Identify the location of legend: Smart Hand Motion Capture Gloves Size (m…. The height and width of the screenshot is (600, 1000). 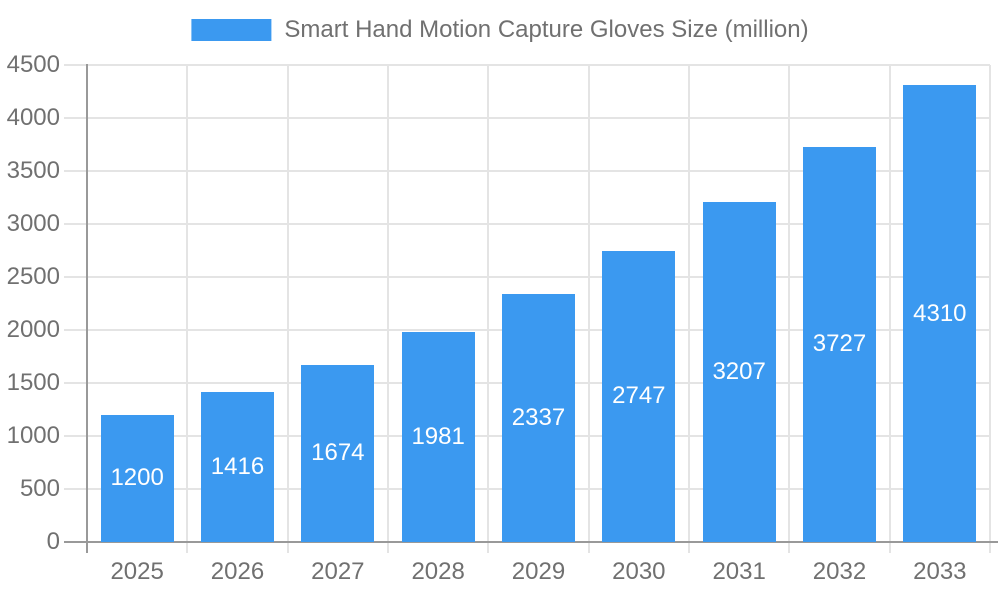
(500, 29).